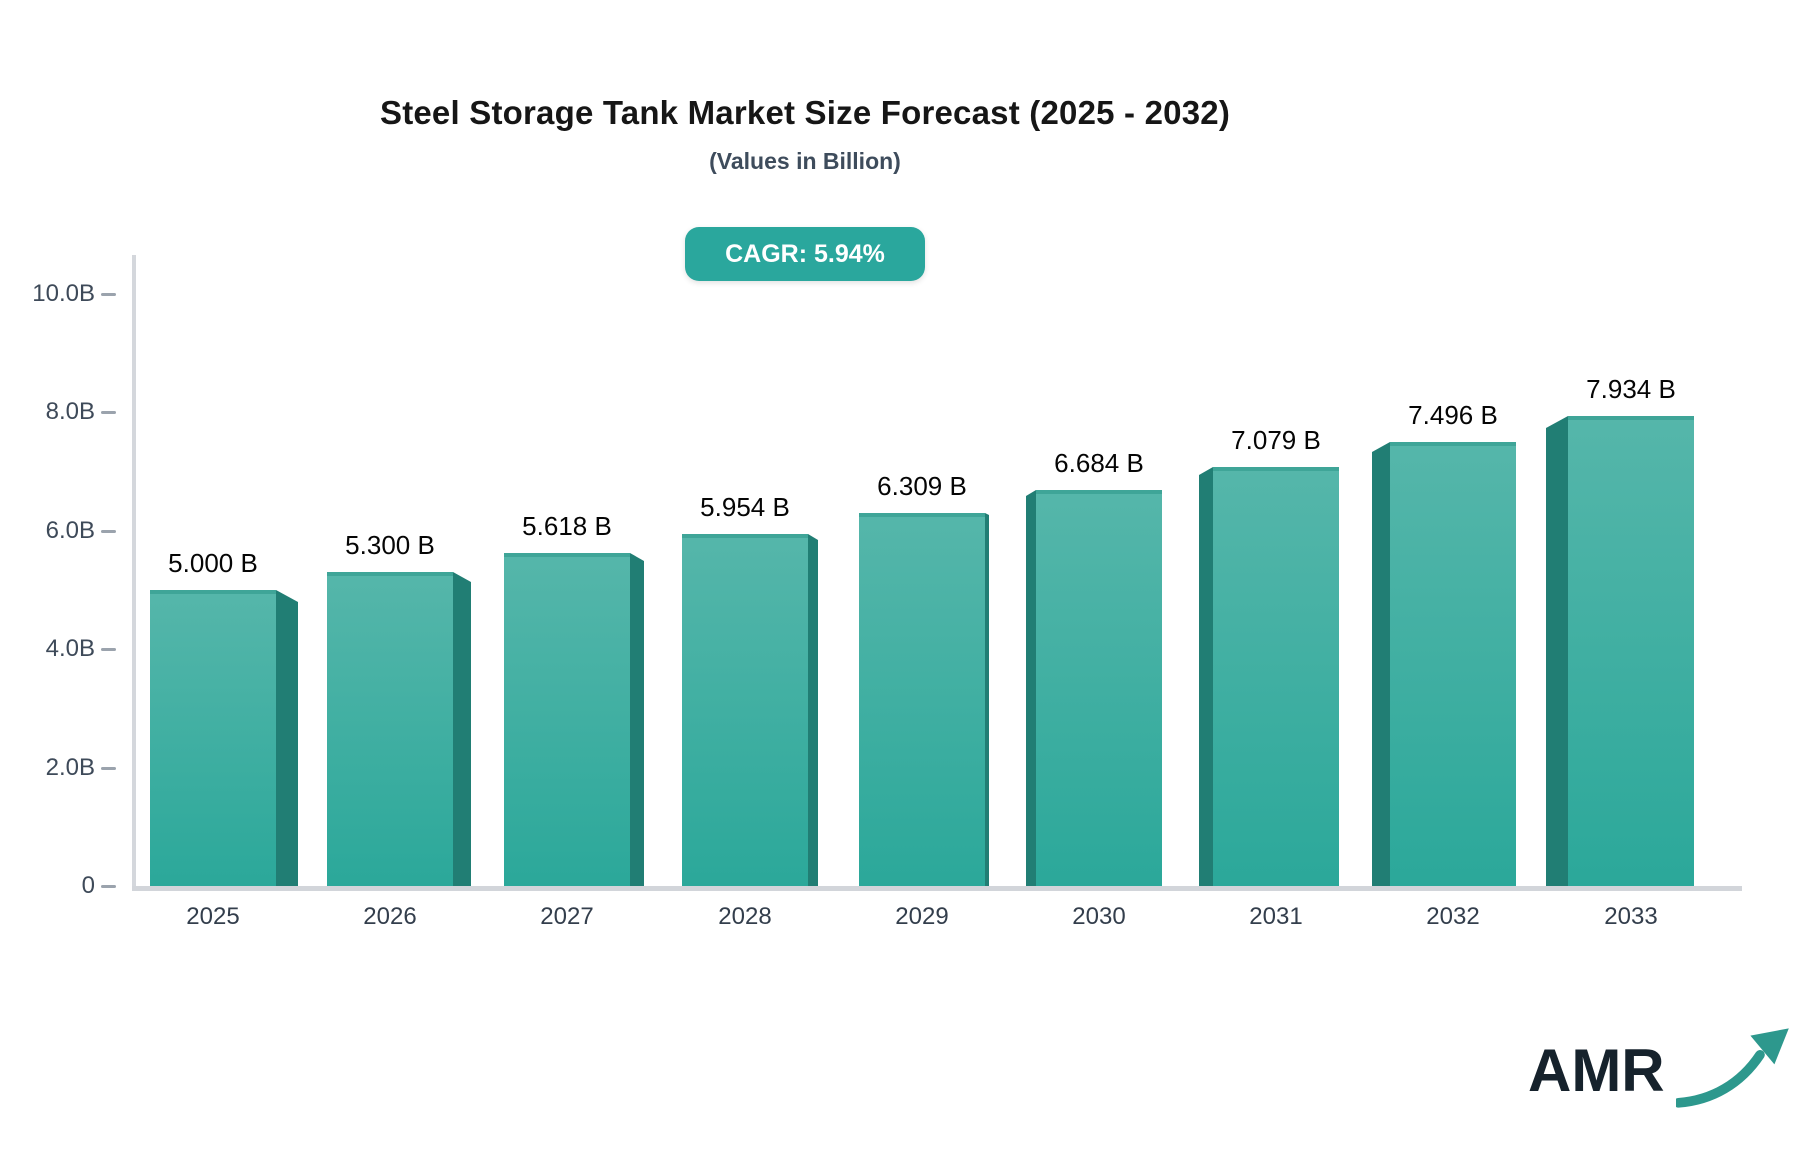  What do you see at coordinates (70, 767) in the screenshot?
I see `y-tick-label: 2.0B` at bounding box center [70, 767].